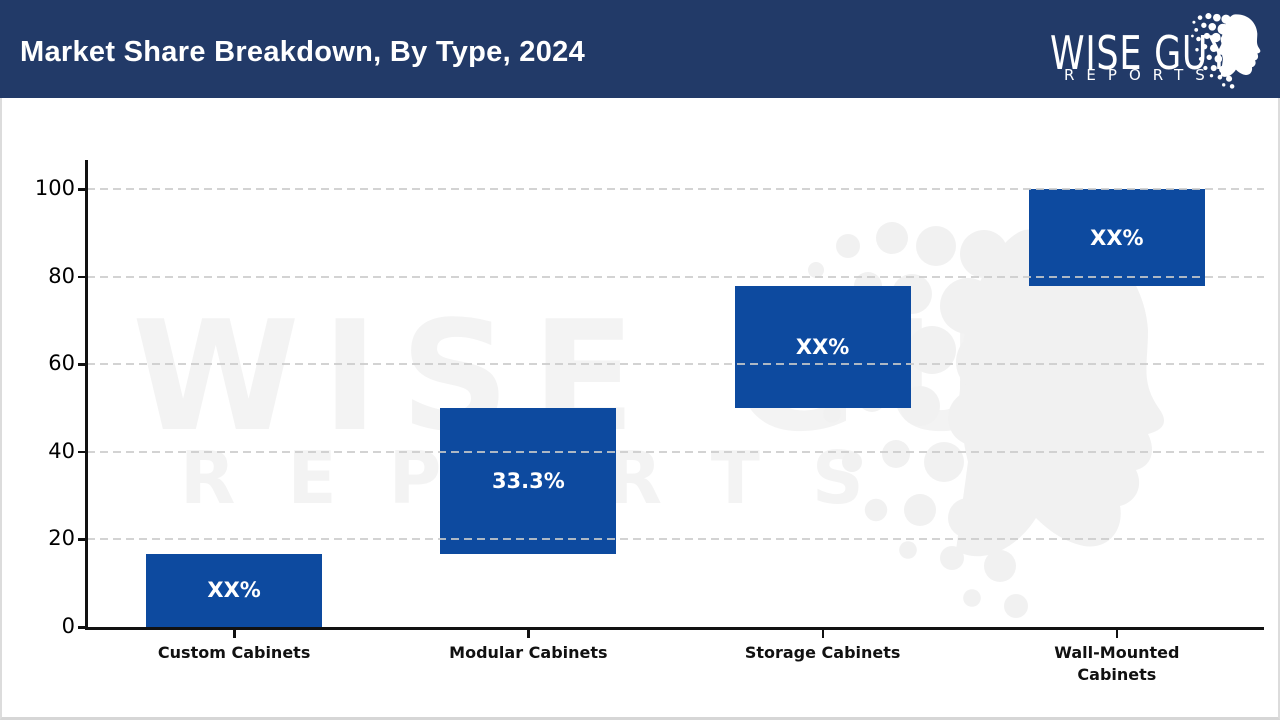 The height and width of the screenshot is (720, 1280). Describe the element at coordinates (61, 363) in the screenshot. I see `y-tick-label: 60` at that location.